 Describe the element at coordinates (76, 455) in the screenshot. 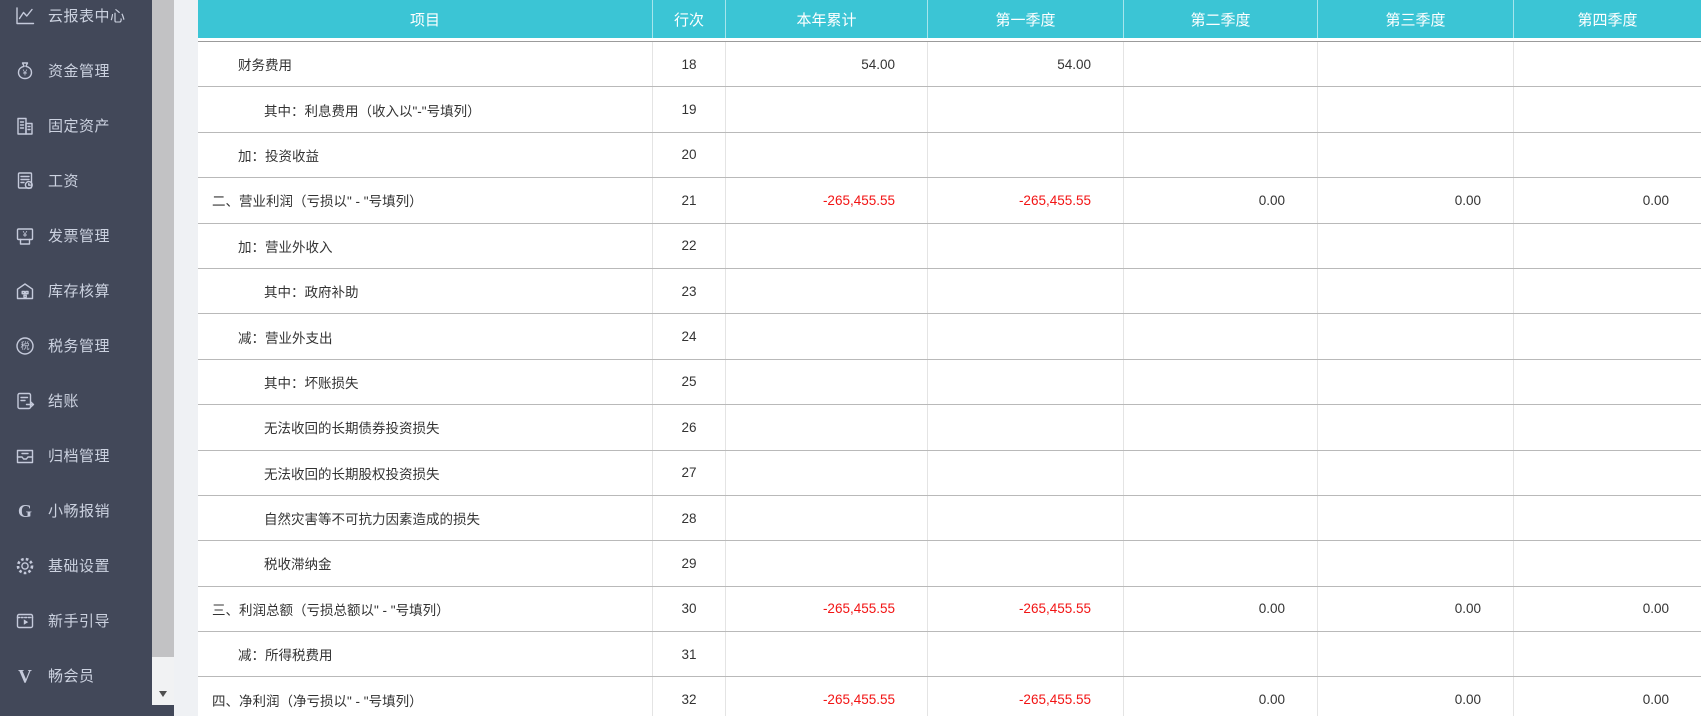

I see `sidebar-item-archive: 归档管理` at that location.